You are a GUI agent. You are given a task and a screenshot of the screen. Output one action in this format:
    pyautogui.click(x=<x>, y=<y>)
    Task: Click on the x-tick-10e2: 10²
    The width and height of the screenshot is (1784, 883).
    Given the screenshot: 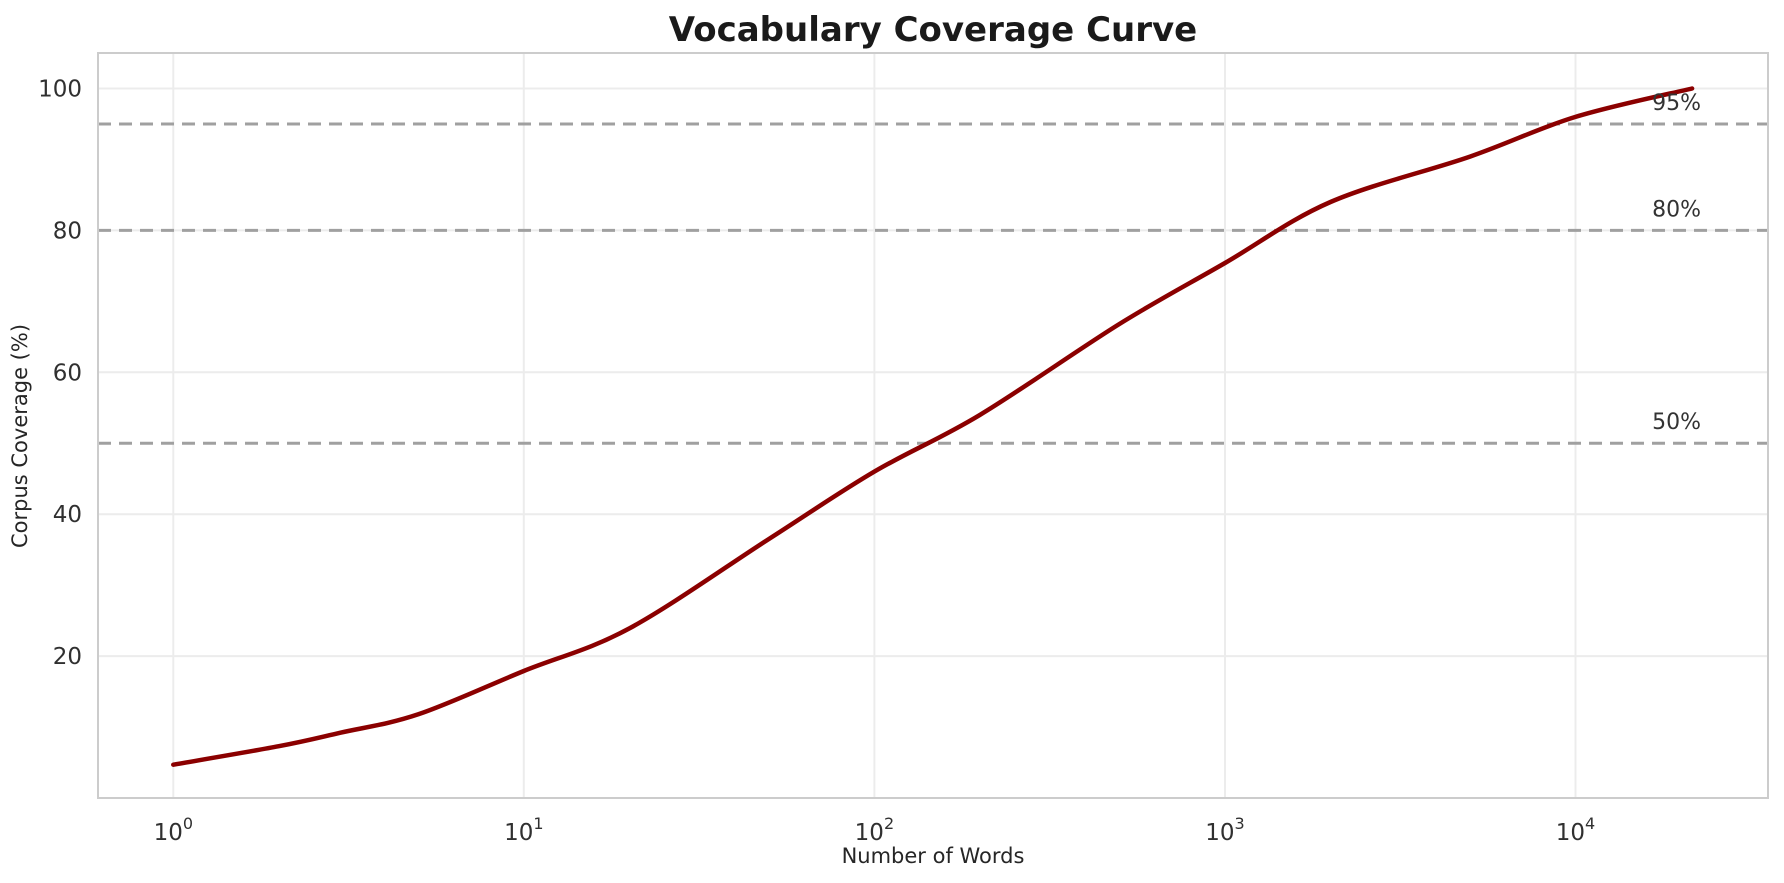 What is the action you would take?
    pyautogui.click(x=874, y=830)
    